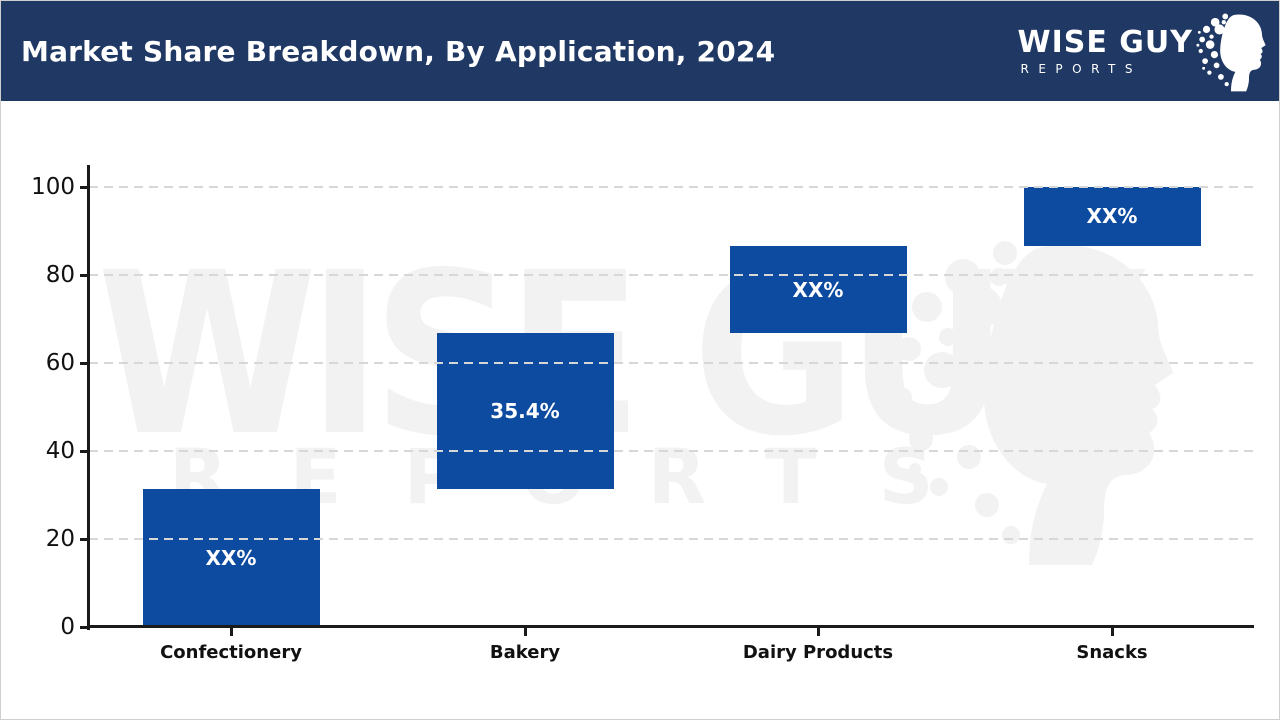  What do you see at coordinates (1081, 68) in the screenshot?
I see `brand-subtext: REPORTS` at bounding box center [1081, 68].